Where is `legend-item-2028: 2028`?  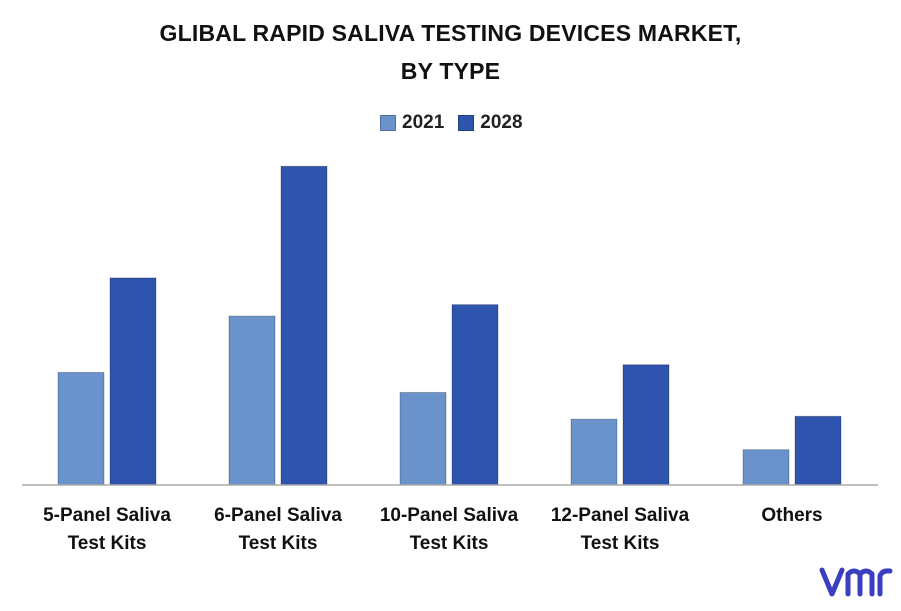 legend-item-2028: 2028 is located at coordinates (490, 123).